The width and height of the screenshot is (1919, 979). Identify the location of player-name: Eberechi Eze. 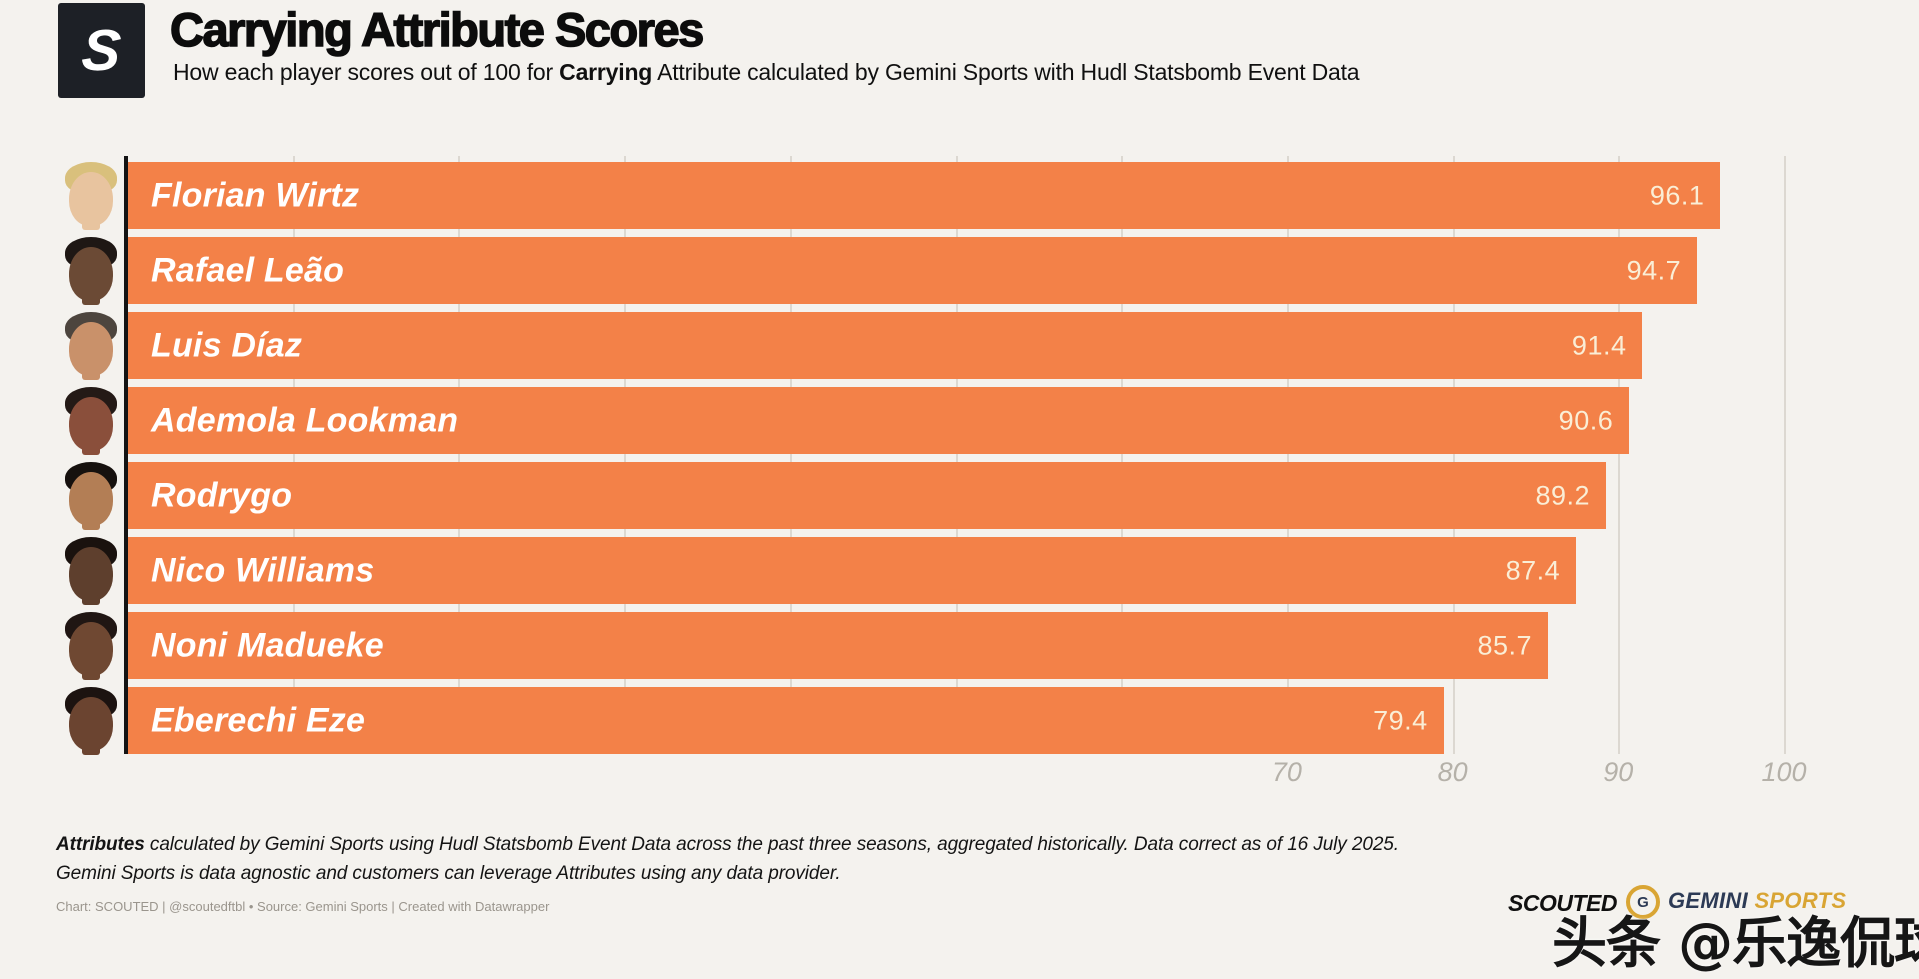
(258, 720).